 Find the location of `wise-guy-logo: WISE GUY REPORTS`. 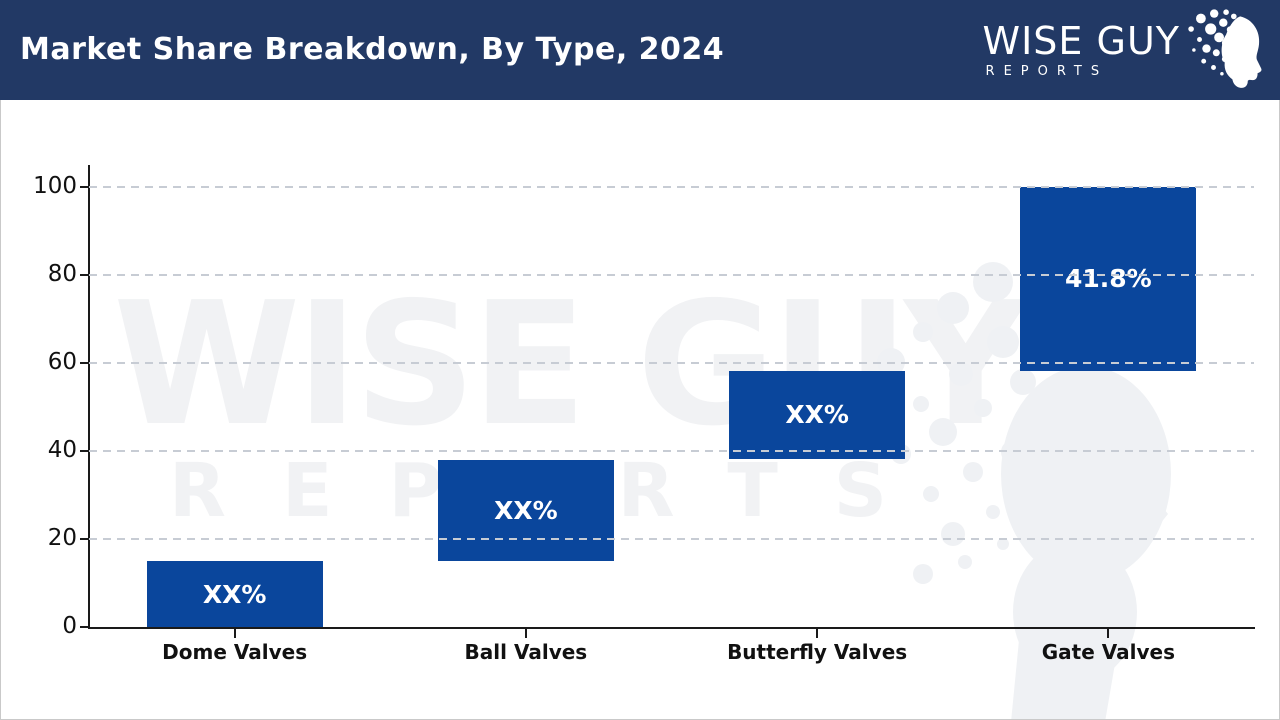

wise-guy-logo: WISE GUY REPORTS is located at coordinates (1124, 50).